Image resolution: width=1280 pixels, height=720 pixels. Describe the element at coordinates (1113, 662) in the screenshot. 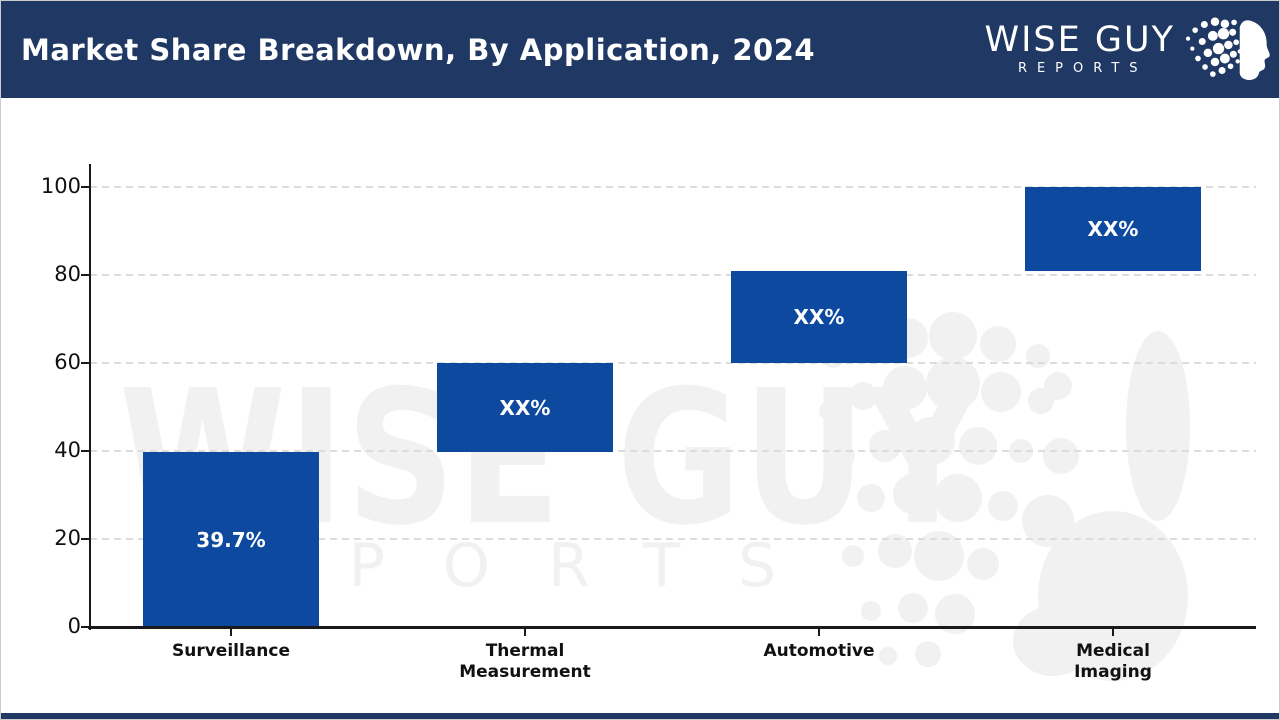

I see `x-category-label: Medical Imaging` at that location.